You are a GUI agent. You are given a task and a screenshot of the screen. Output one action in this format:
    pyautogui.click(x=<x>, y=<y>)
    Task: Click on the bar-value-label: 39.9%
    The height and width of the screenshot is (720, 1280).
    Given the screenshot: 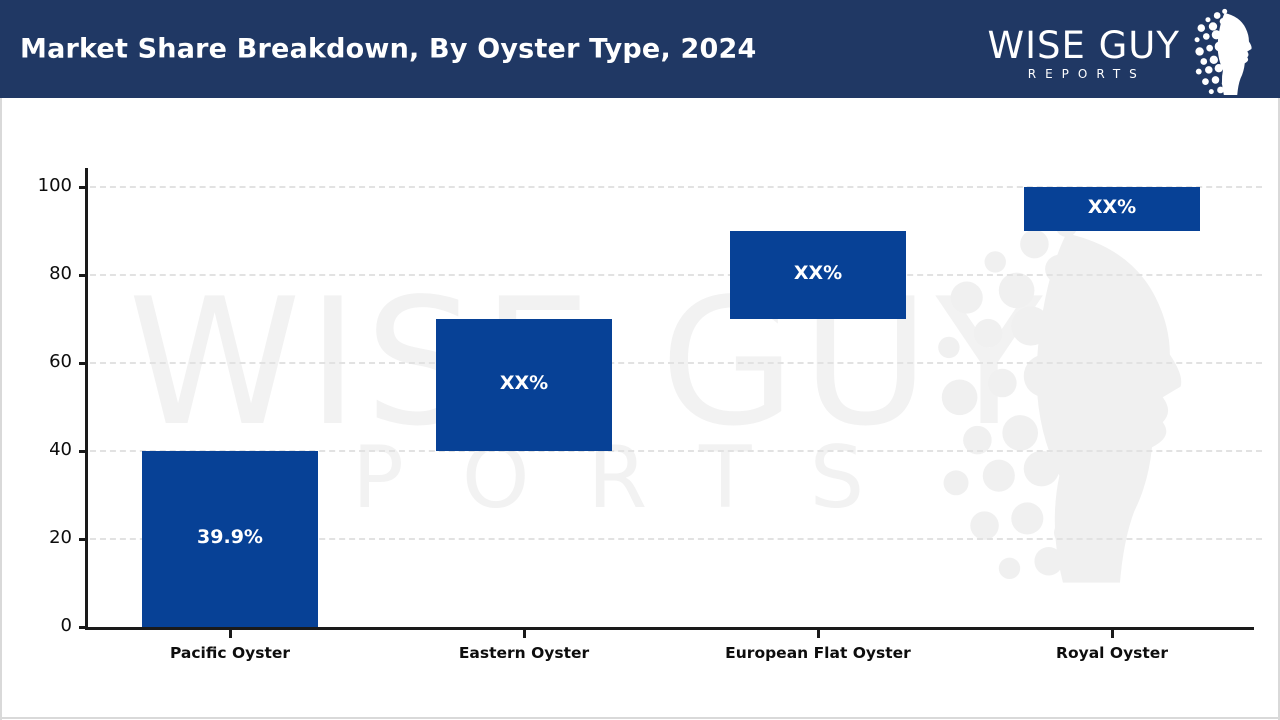 What is the action you would take?
    pyautogui.click(x=230, y=537)
    